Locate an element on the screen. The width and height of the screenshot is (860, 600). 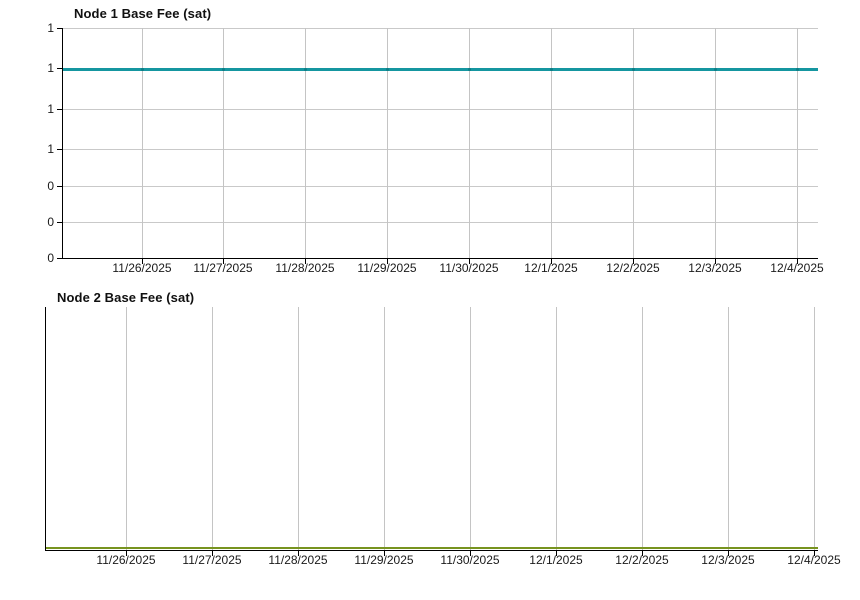
chart-title-node2: Node 2 Base Fee (sat) is located at coordinates (126, 297).